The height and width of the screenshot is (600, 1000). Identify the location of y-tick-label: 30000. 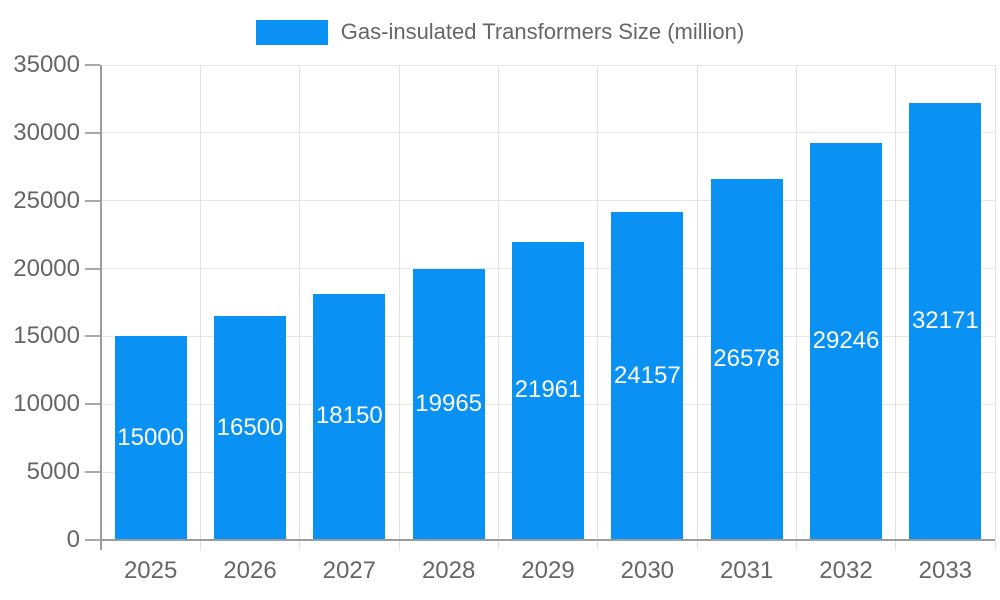
(46, 132).